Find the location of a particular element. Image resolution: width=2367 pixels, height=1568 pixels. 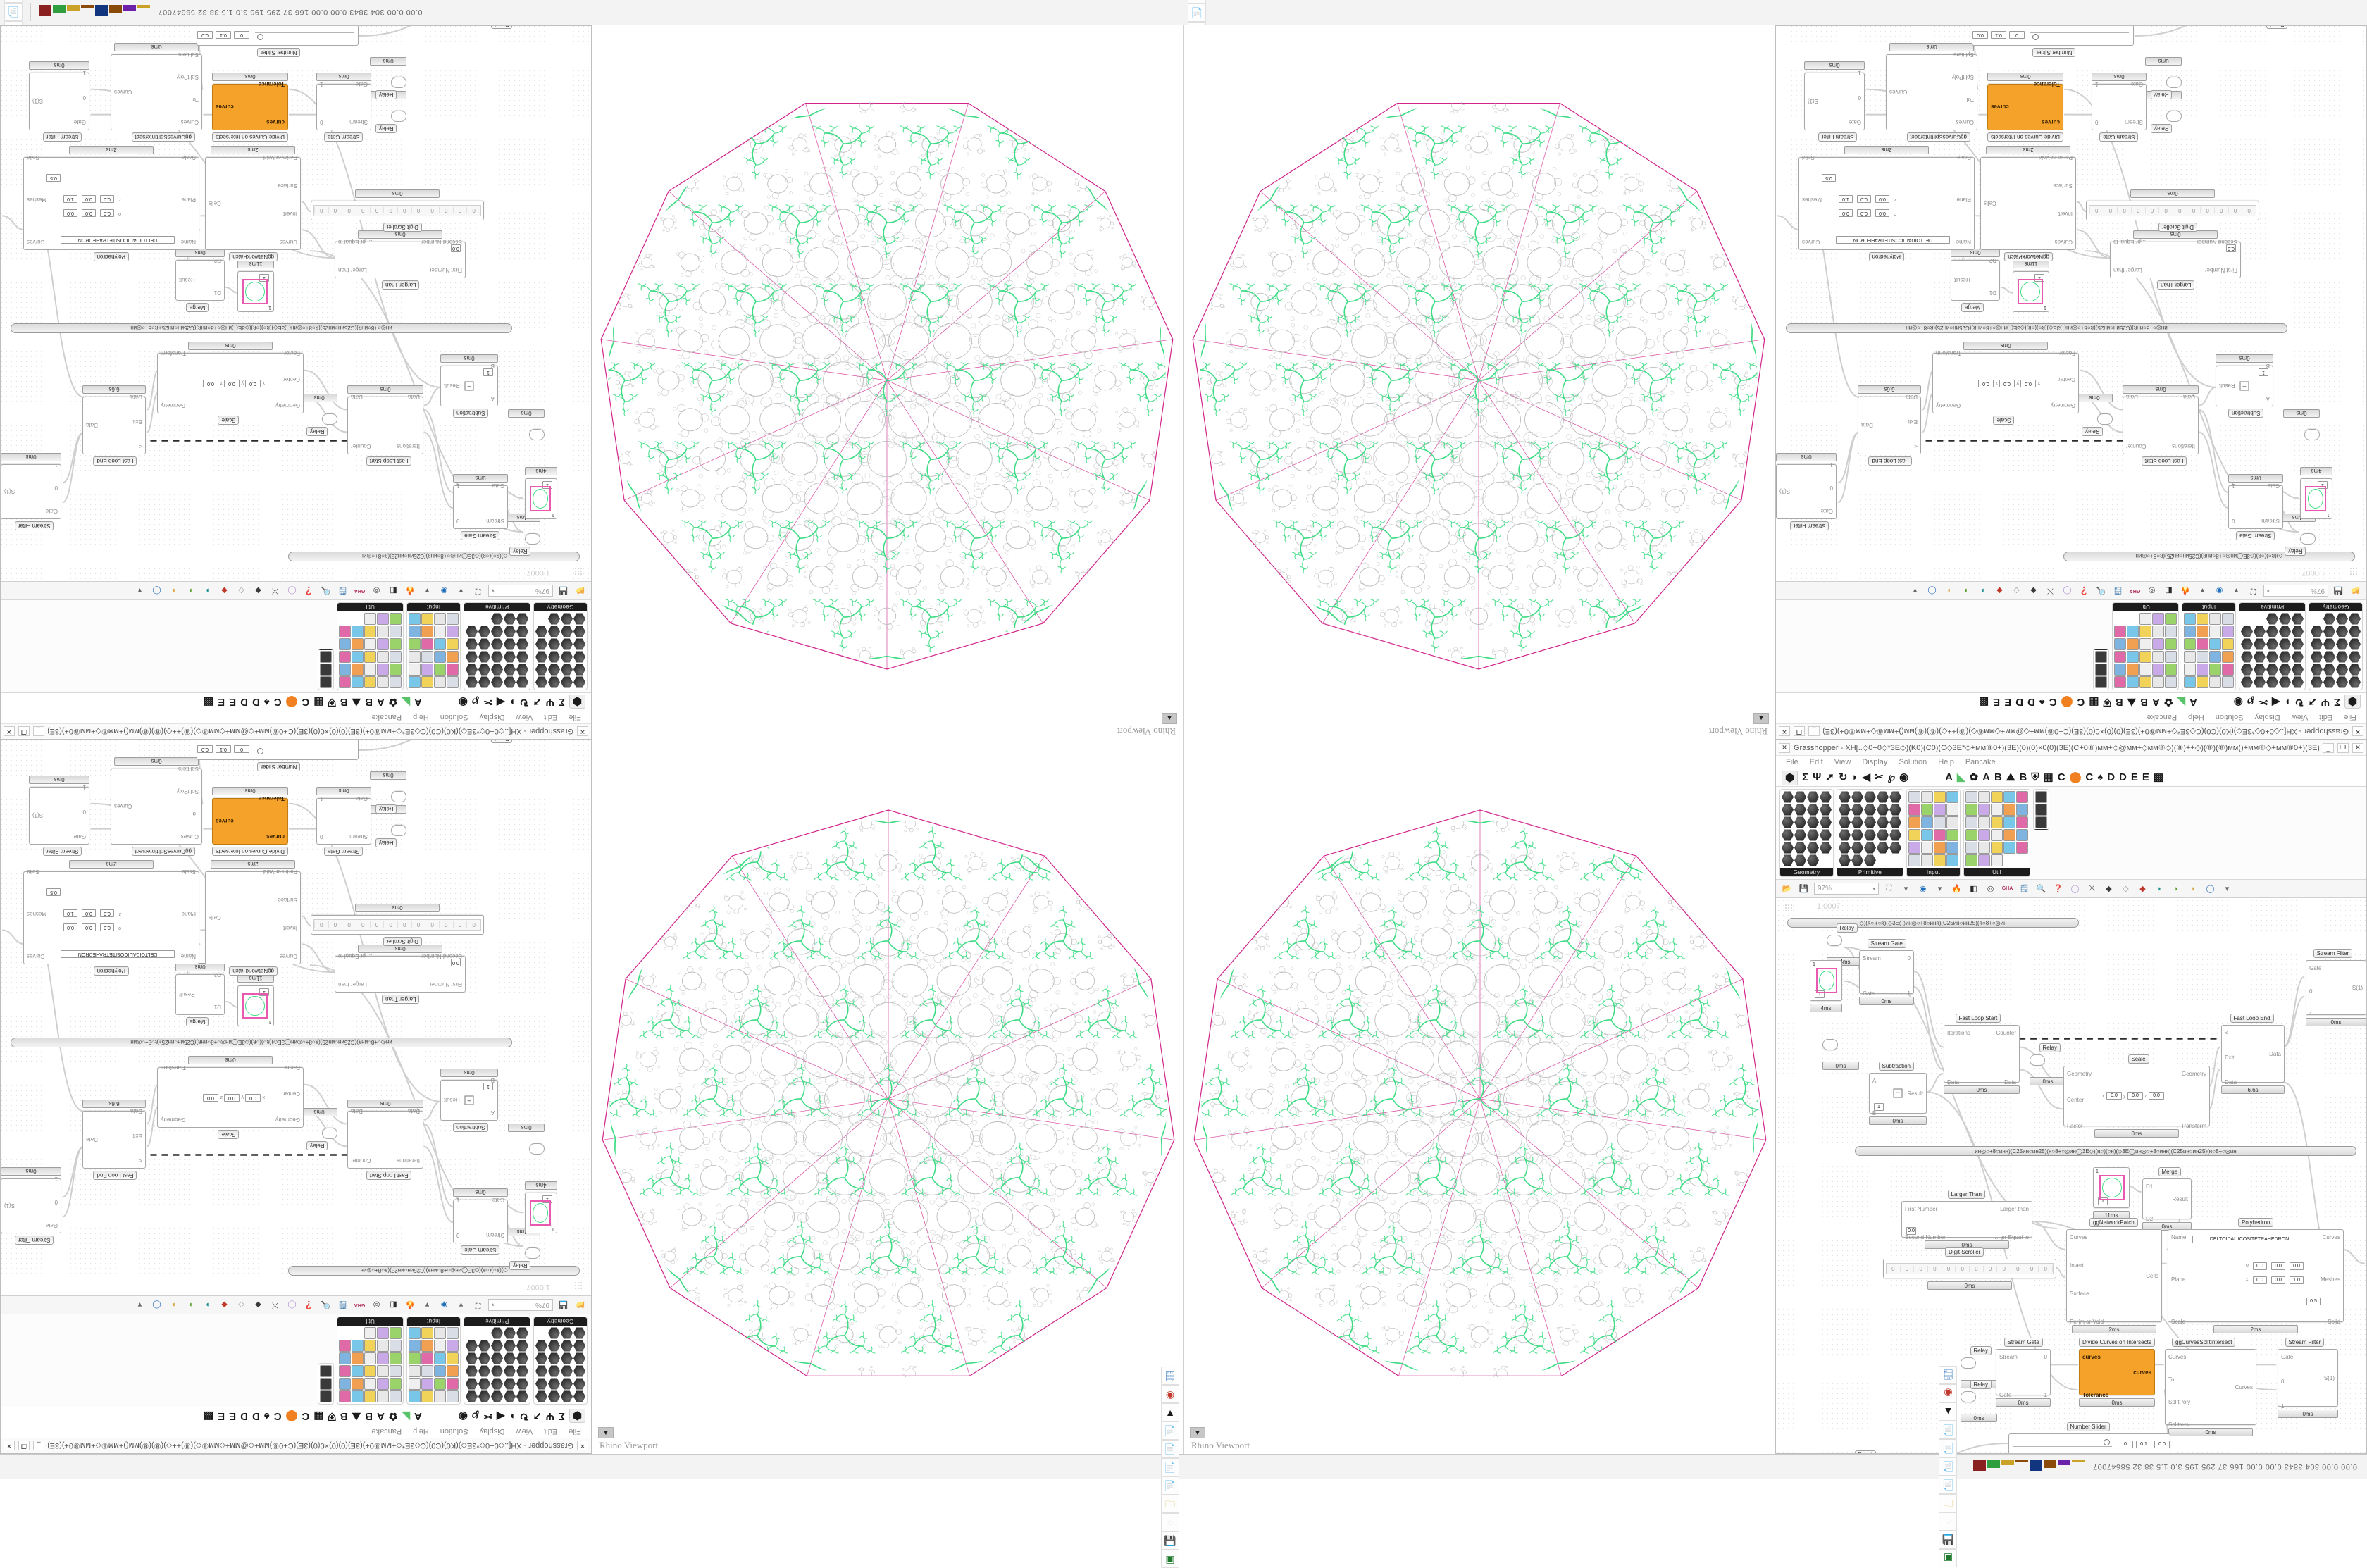

node-relay-c is located at coordinates (2105, 419).